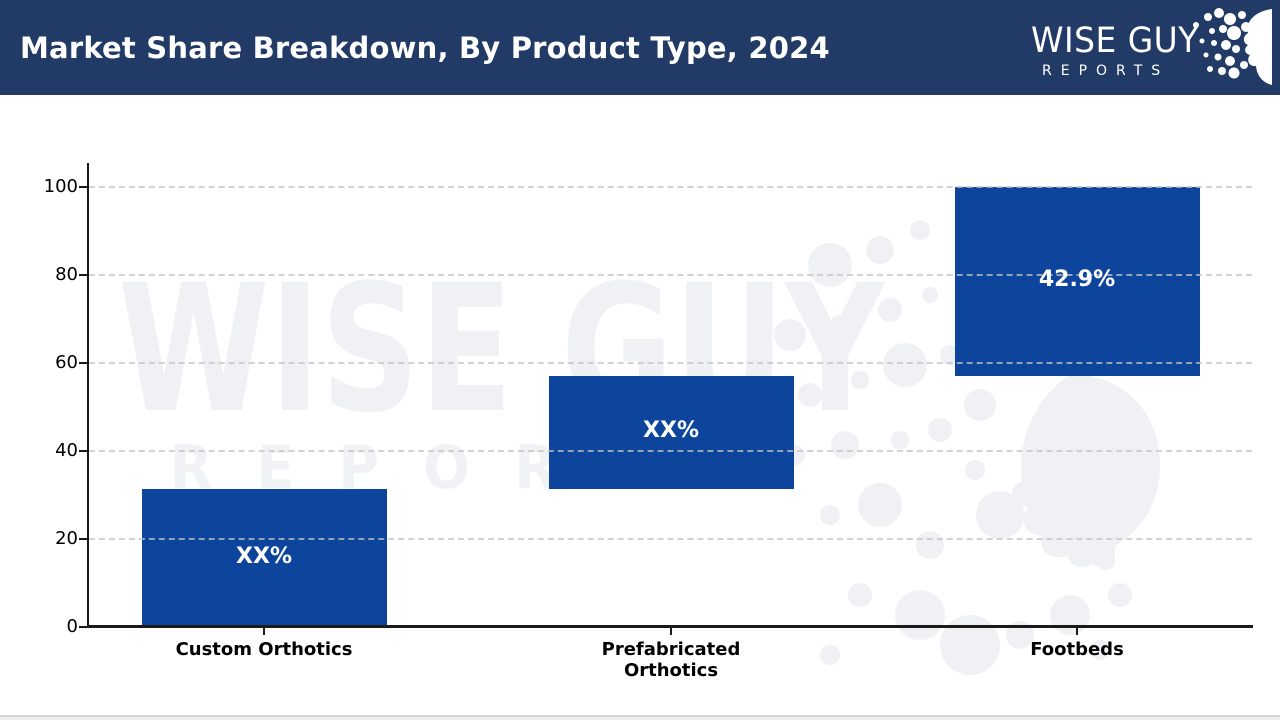 This screenshot has width=1280, height=720. Describe the element at coordinates (66, 362) in the screenshot. I see `y-tick-label: 60` at that location.